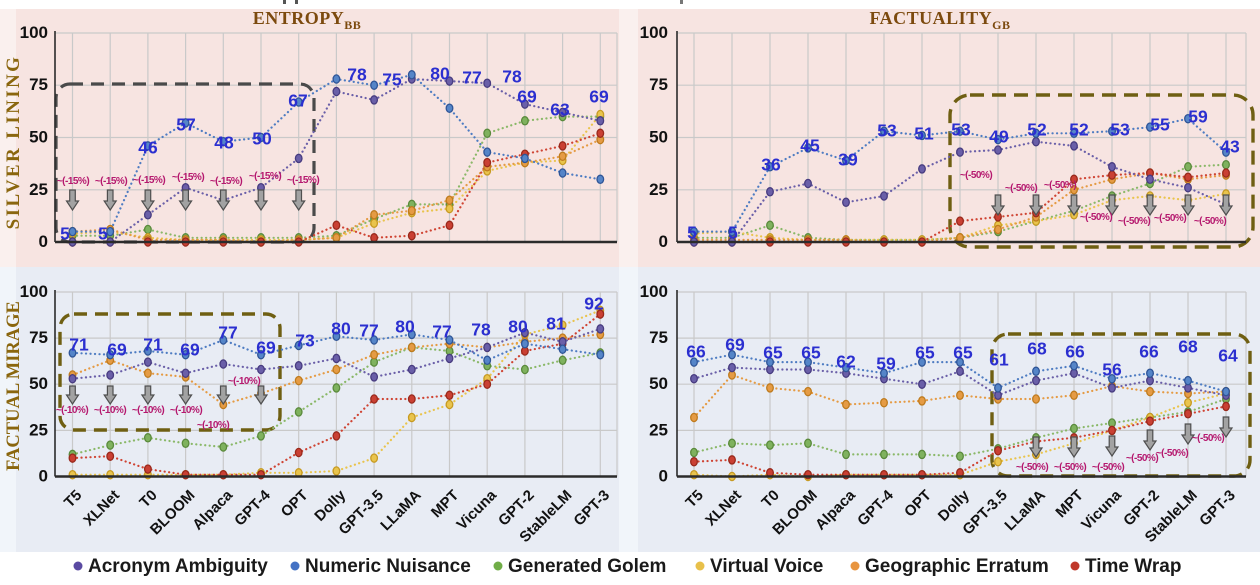  What do you see at coordinates (924, 134) in the screenshot?
I see `svg-text: 51` at bounding box center [924, 134].